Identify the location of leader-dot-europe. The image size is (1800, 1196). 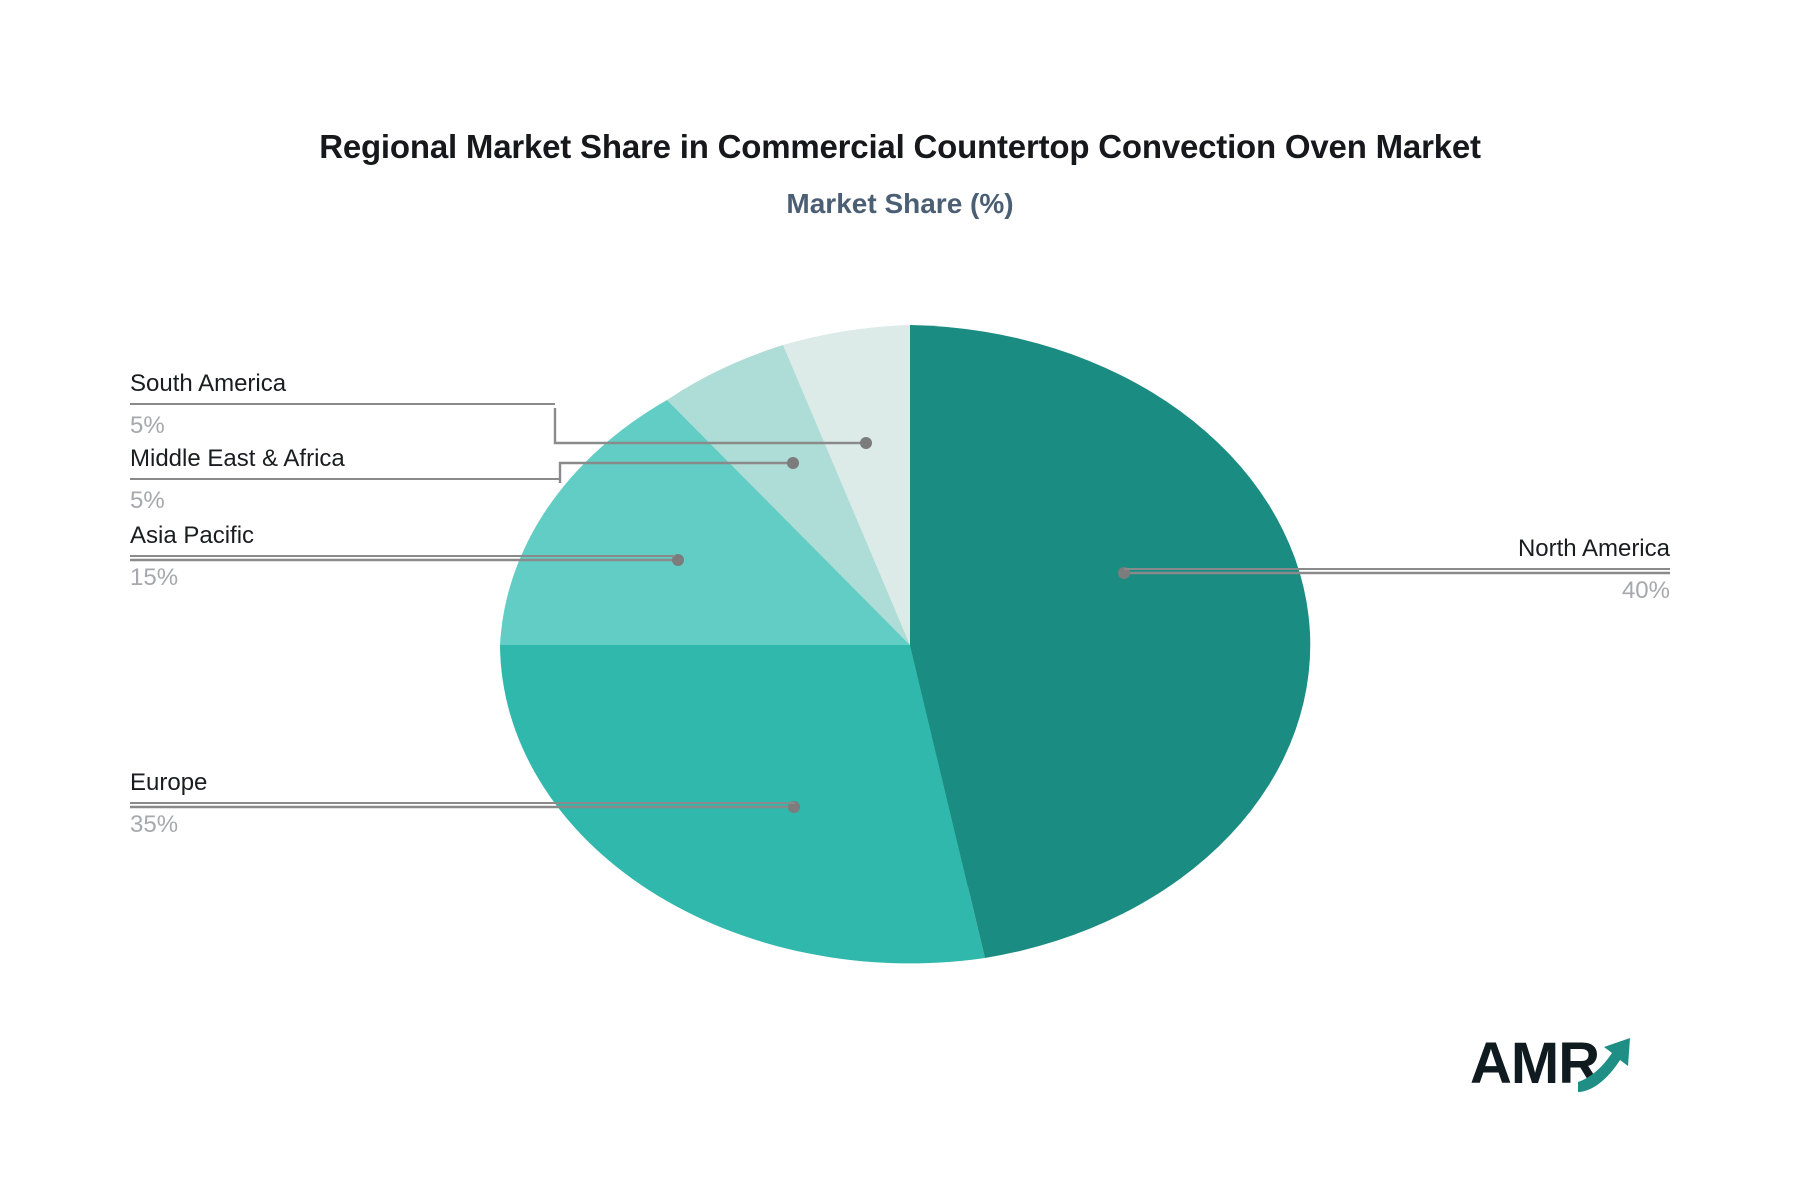
(794, 807).